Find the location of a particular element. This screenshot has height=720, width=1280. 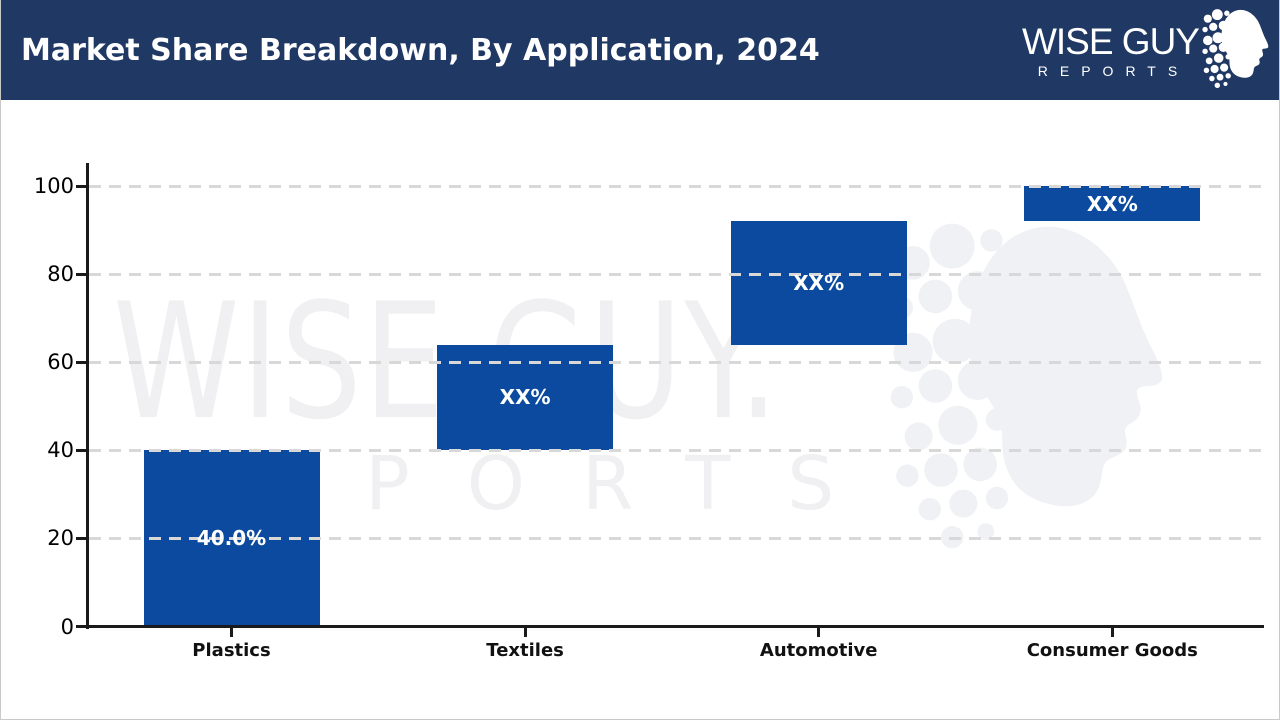

x-tick-label-1: Textiles is located at coordinates (525, 650).